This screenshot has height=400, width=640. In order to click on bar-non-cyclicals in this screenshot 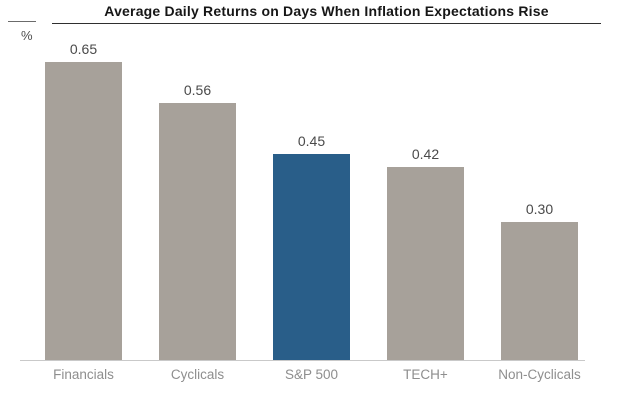, I will do `click(539, 291)`.